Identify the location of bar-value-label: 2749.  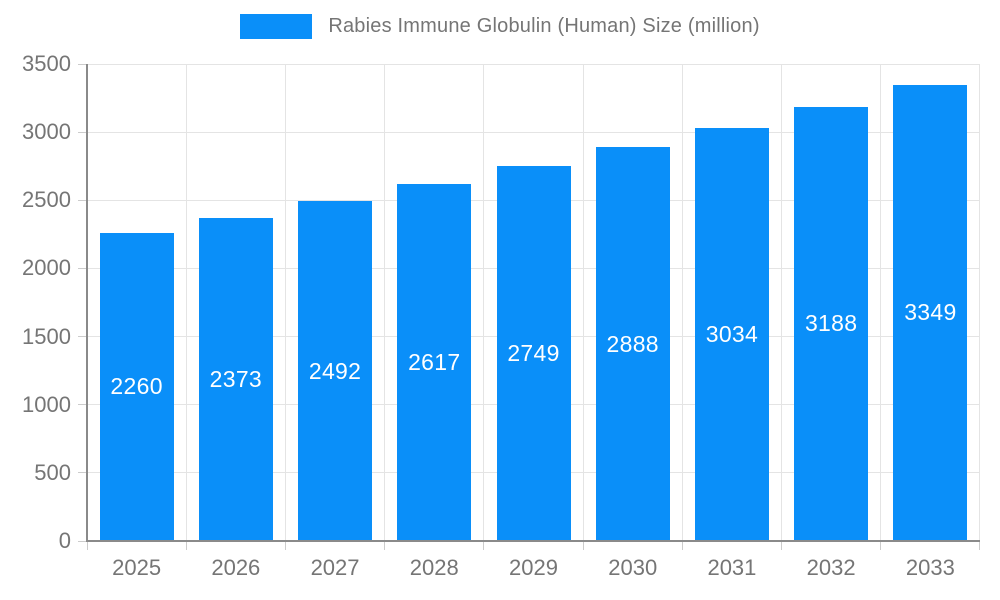
(533, 353).